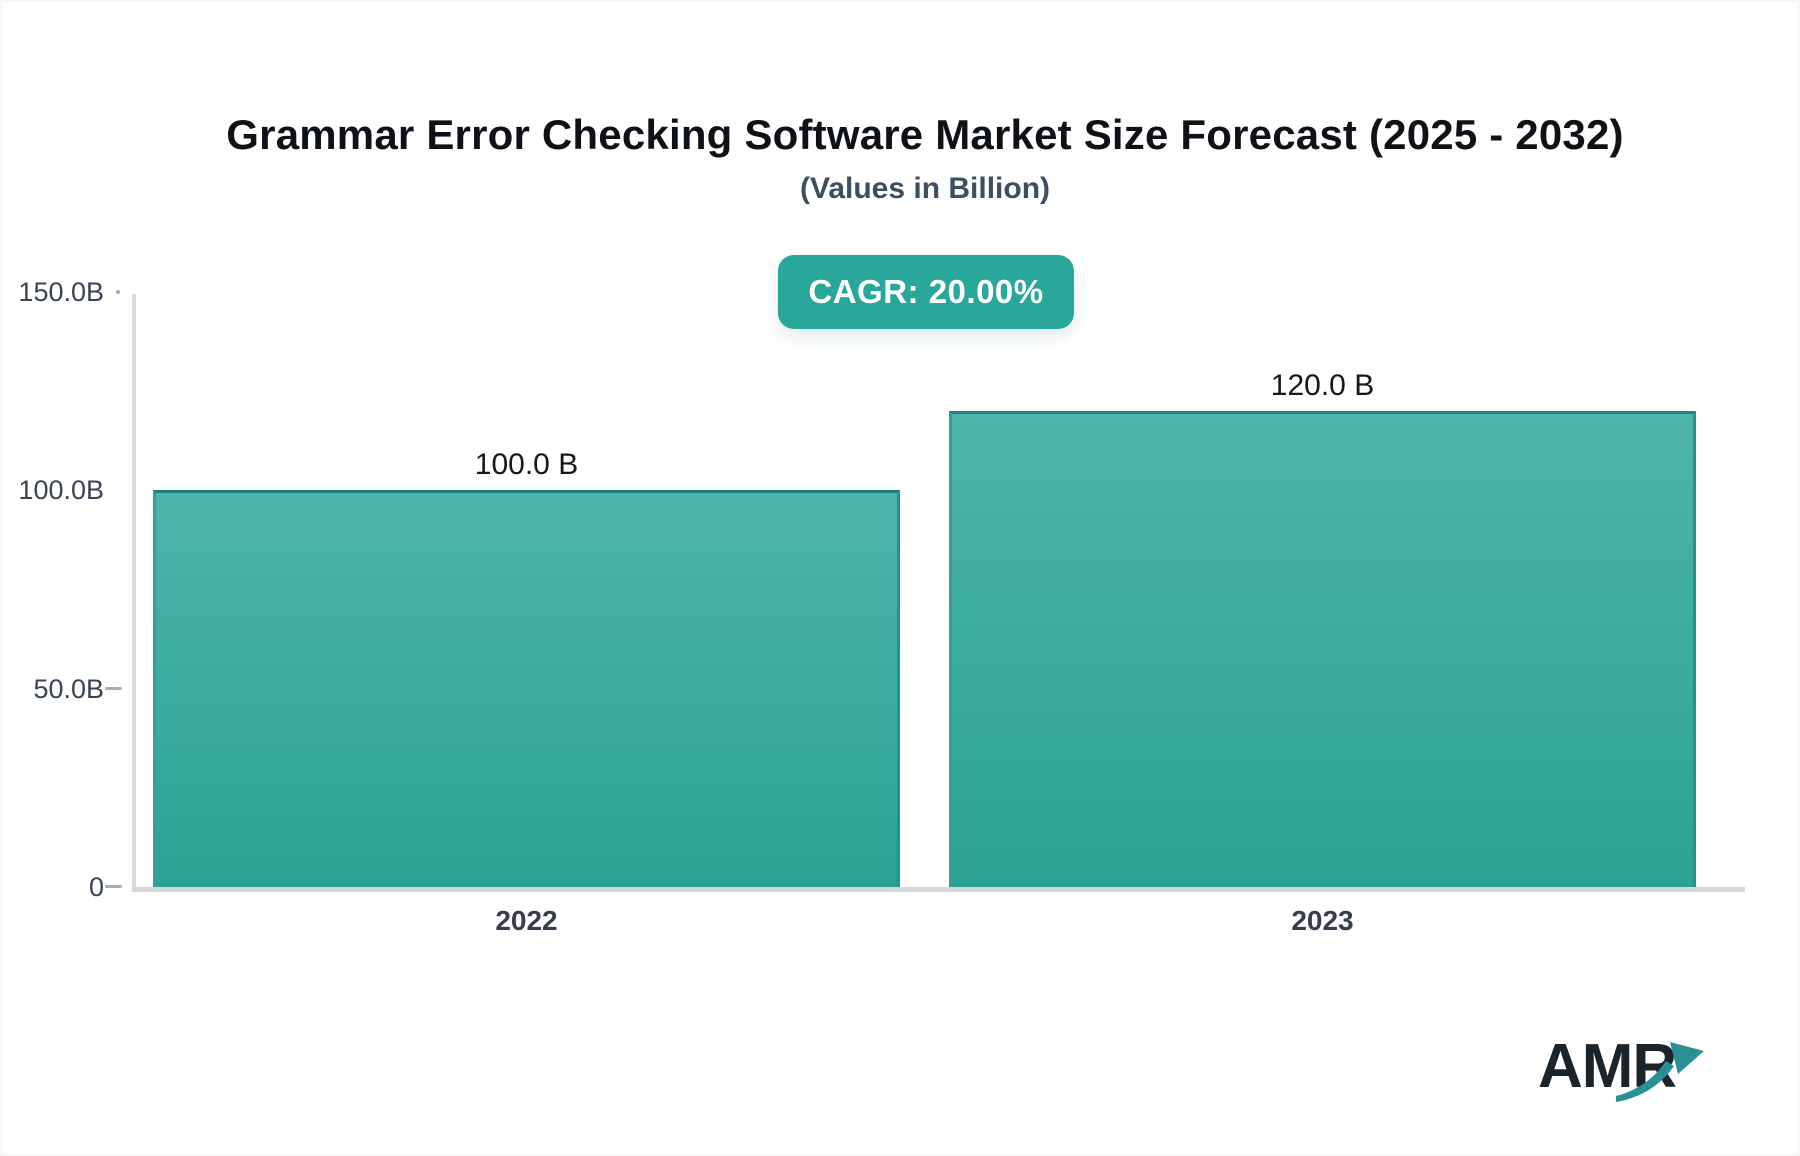 This screenshot has width=1800, height=1156. What do you see at coordinates (1660, 1072) in the screenshot?
I see `growth-arrow-icon` at bounding box center [1660, 1072].